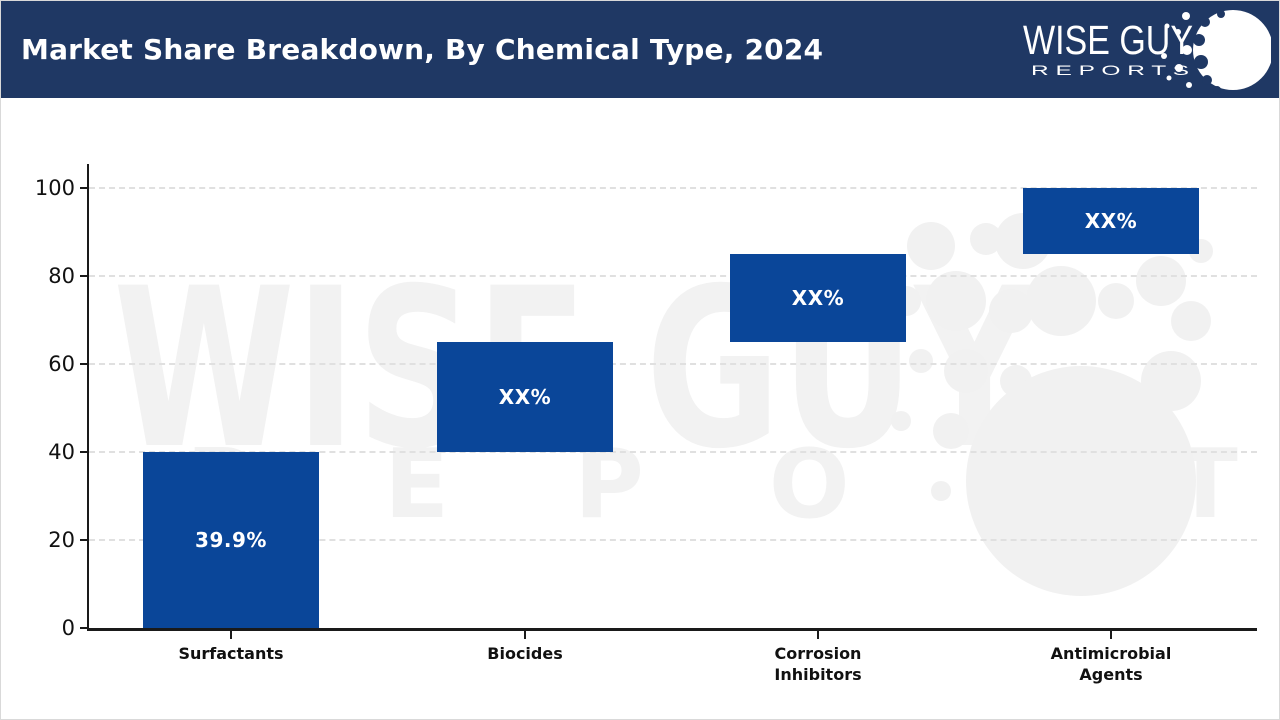  What do you see at coordinates (818, 664) in the screenshot?
I see `category-label-corrosion-inhibitors: Corrosion Inhibitors` at bounding box center [818, 664].